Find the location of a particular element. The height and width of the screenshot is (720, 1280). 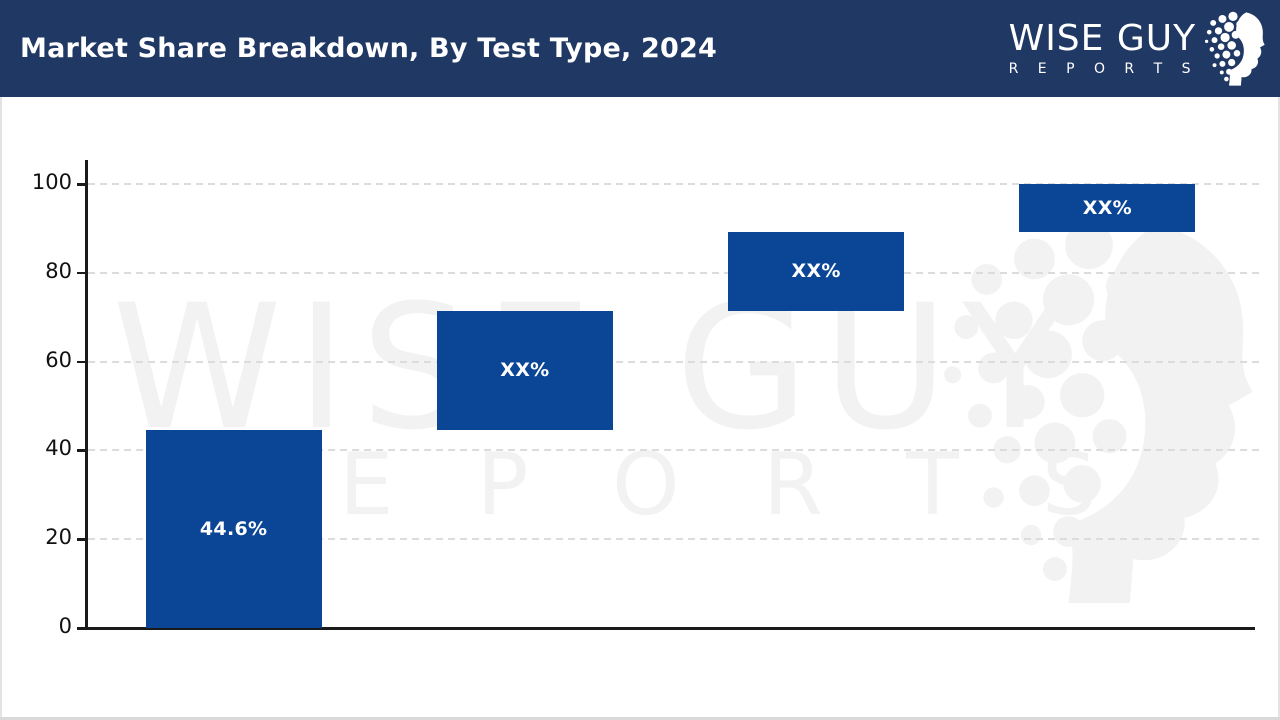

y-axis-line is located at coordinates (86, 395).